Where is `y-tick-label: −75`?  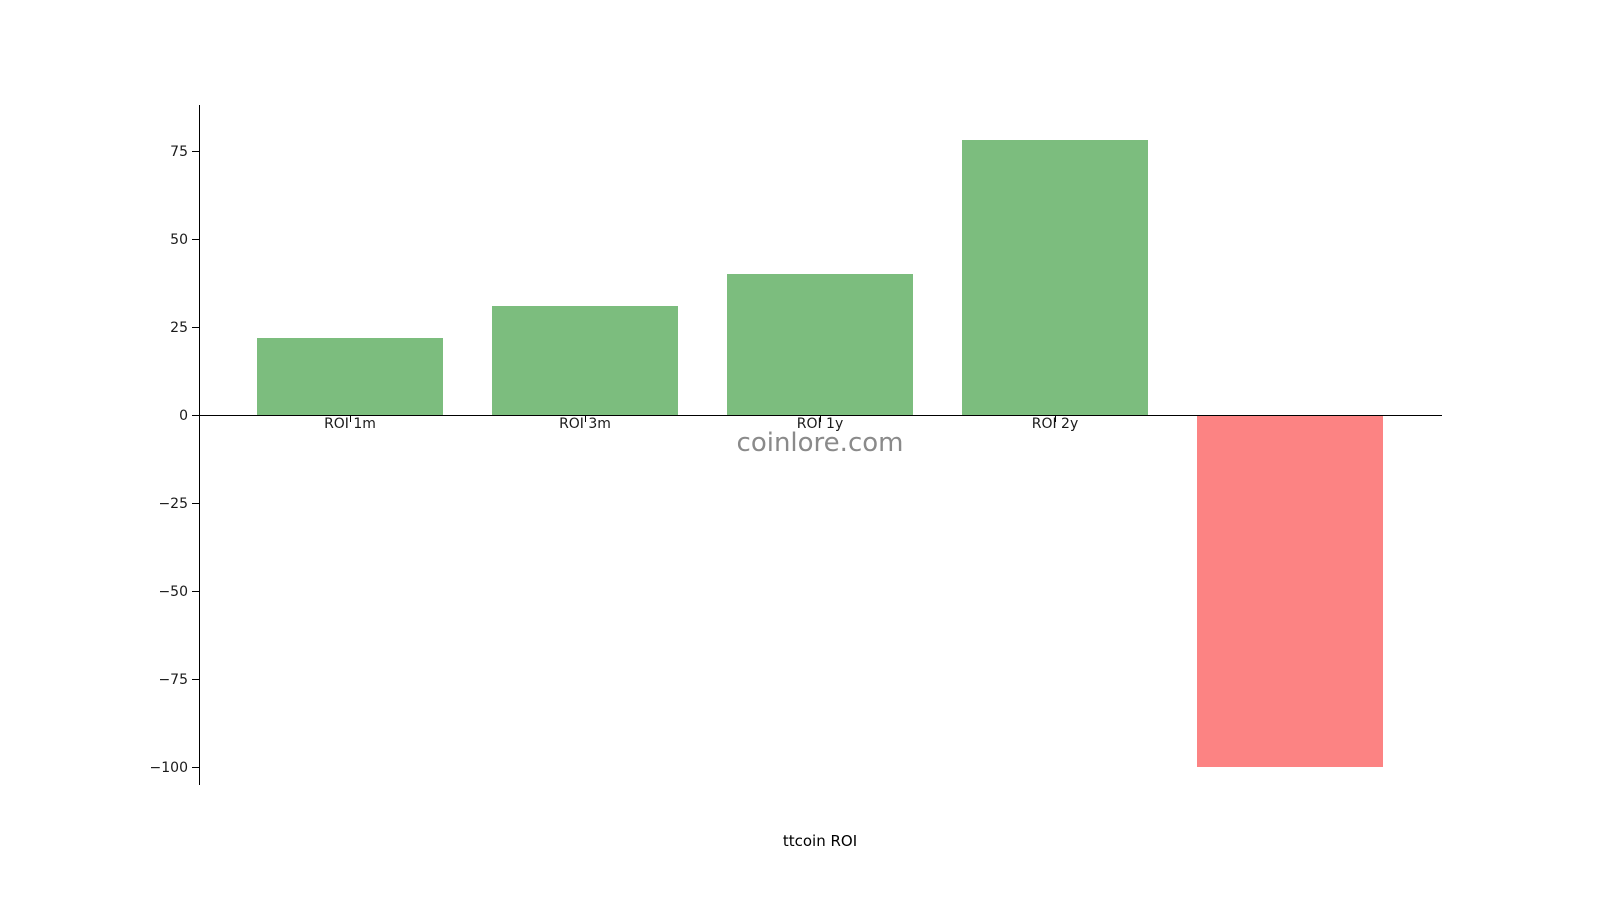 y-tick-label: −75 is located at coordinates (173, 679).